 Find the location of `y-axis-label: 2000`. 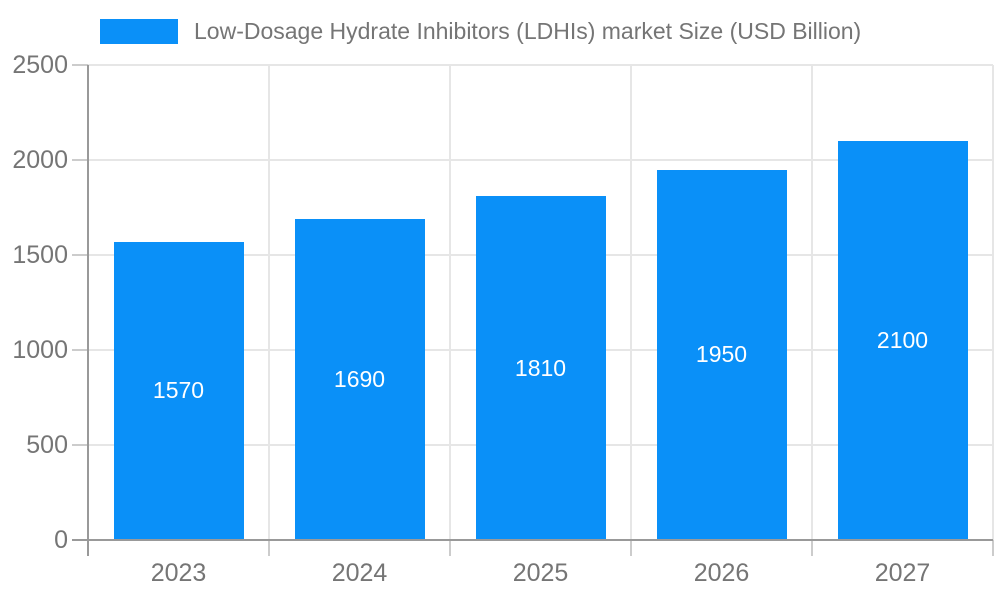

y-axis-label: 2000 is located at coordinates (40, 159).